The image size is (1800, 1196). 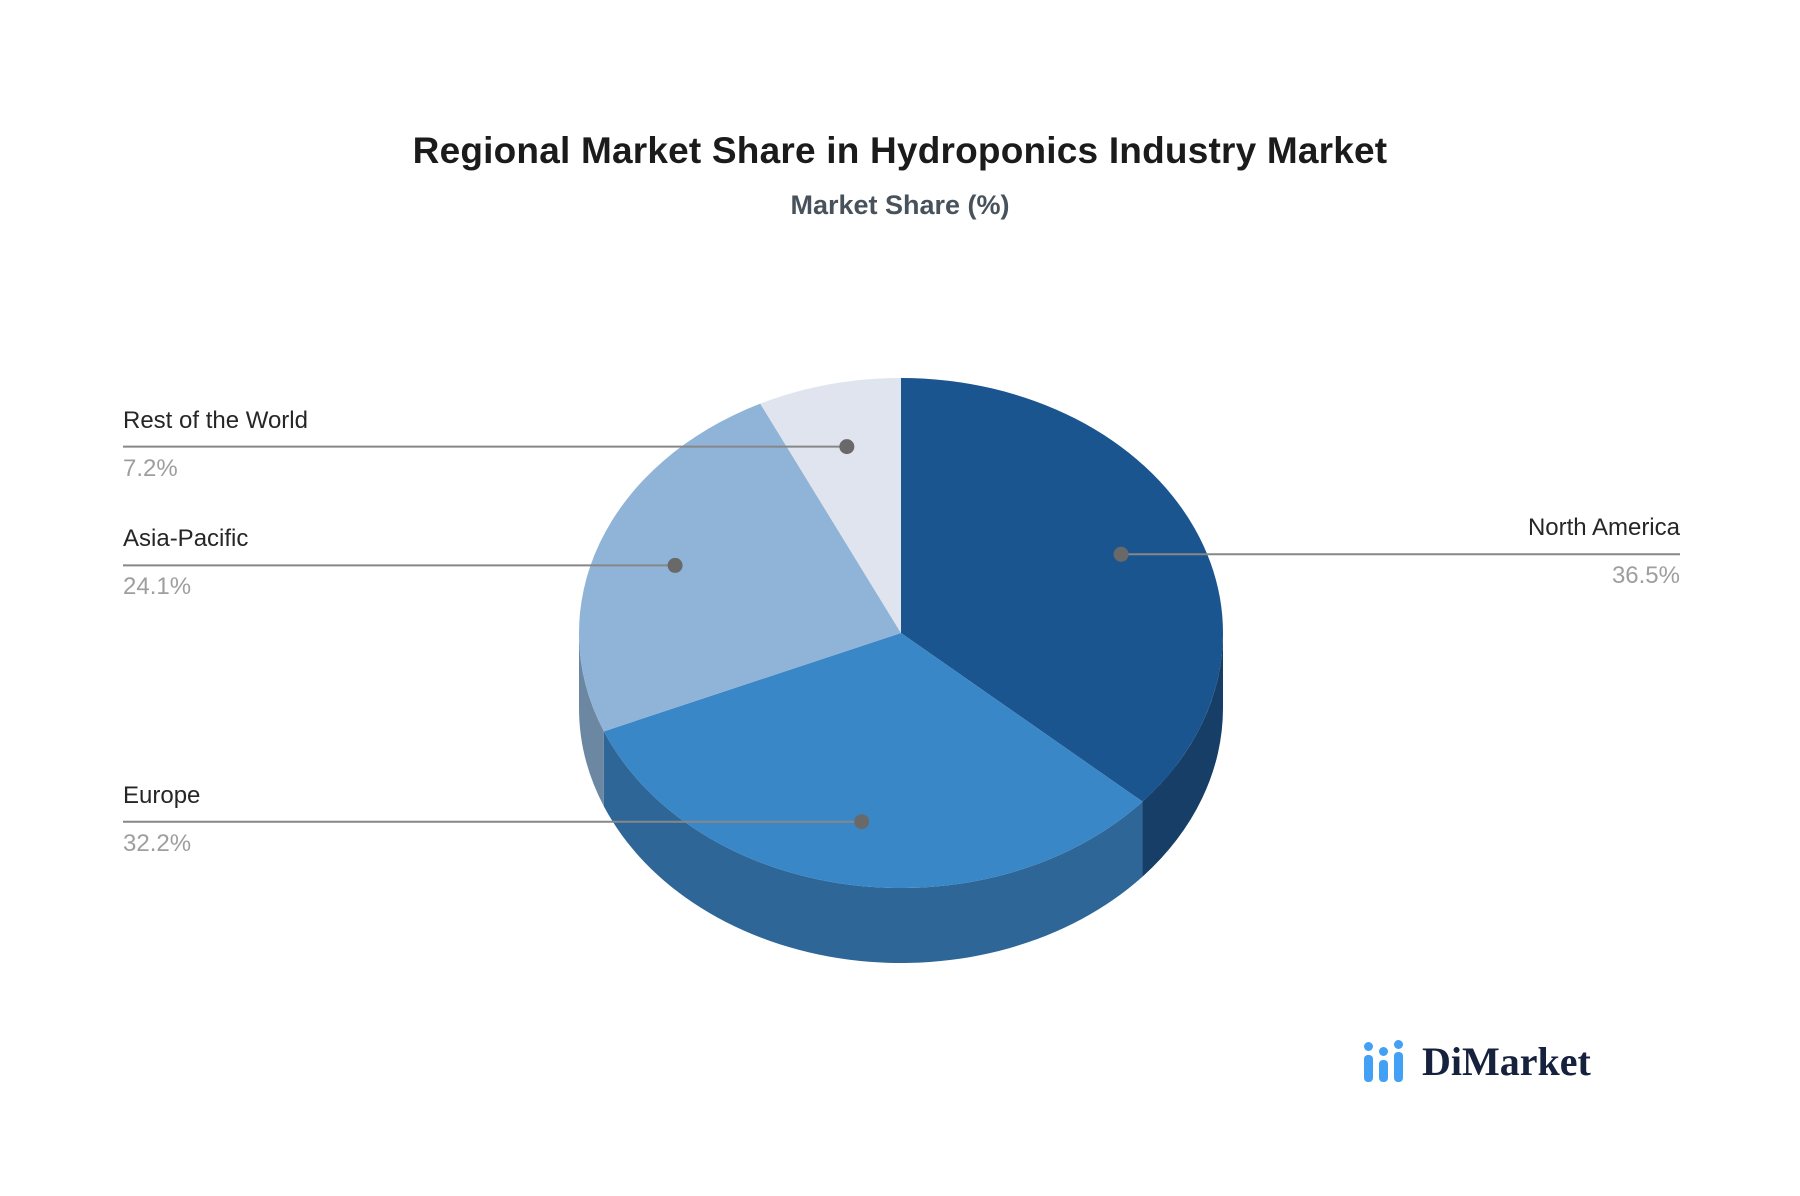 I want to click on pie-side-europe, so click(x=873, y=847).